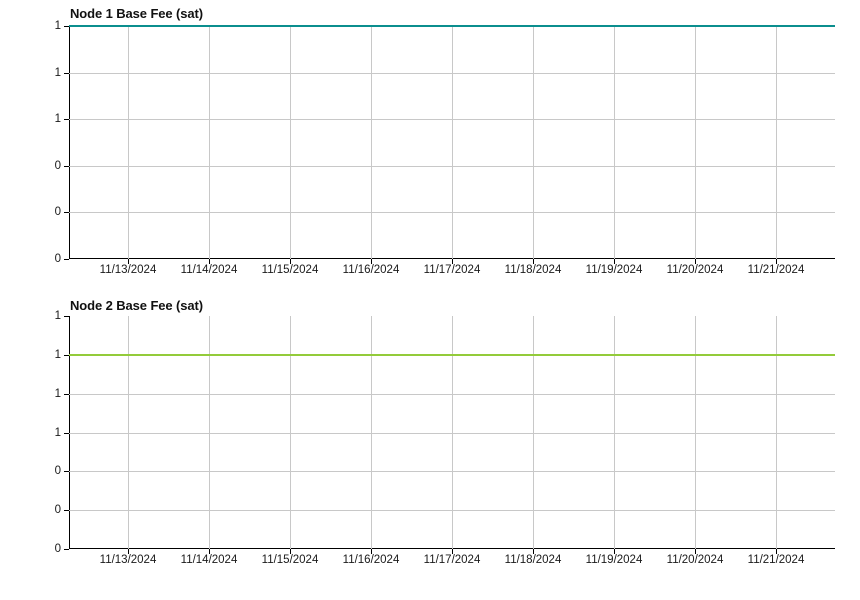  What do you see at coordinates (57, 393) in the screenshot?
I see `y-axis-tick-label-node-2-2: 1` at bounding box center [57, 393].